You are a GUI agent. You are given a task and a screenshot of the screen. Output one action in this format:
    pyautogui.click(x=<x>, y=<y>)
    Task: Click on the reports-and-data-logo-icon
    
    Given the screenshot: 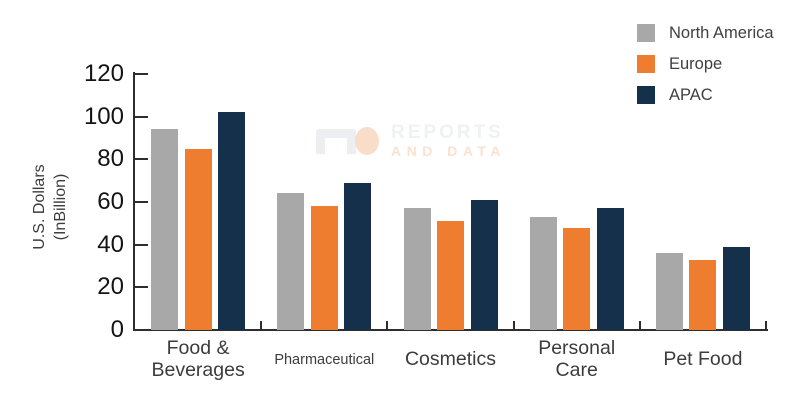 What is the action you would take?
    pyautogui.click(x=347, y=141)
    